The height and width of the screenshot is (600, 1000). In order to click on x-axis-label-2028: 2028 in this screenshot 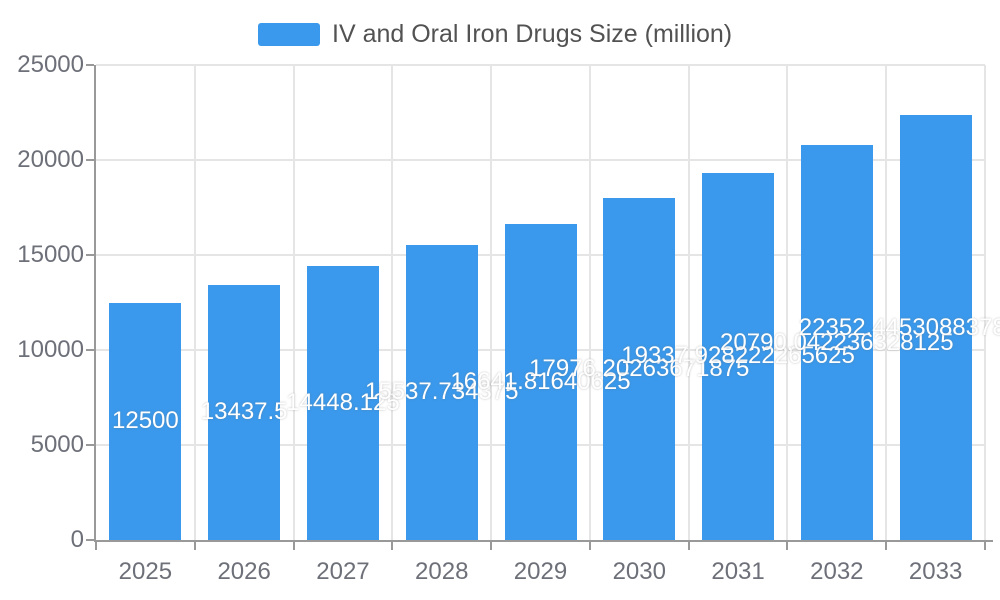, I will do `click(442, 571)`.